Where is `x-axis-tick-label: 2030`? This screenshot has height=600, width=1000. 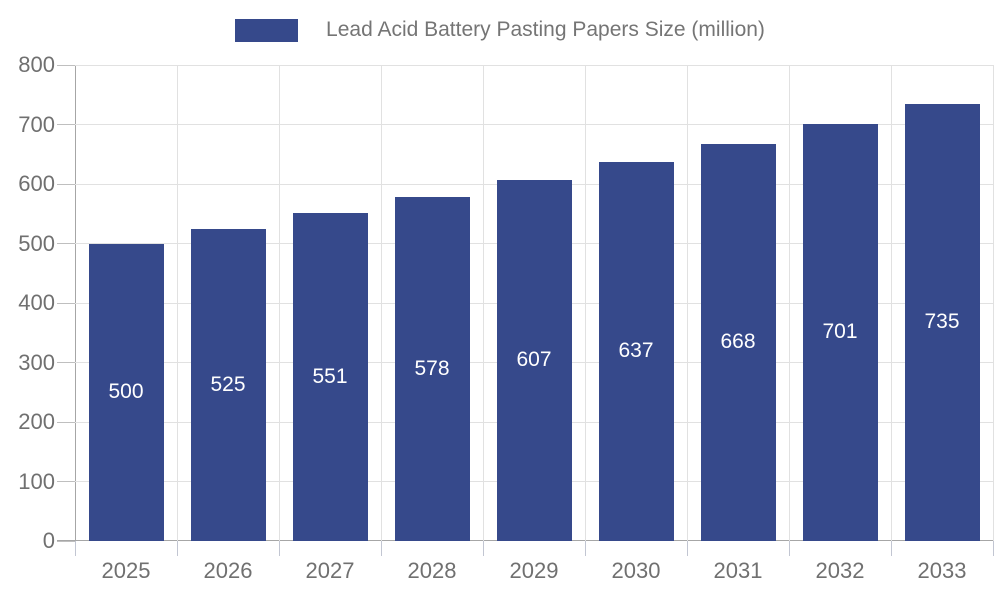 x-axis-tick-label: 2030 is located at coordinates (636, 570).